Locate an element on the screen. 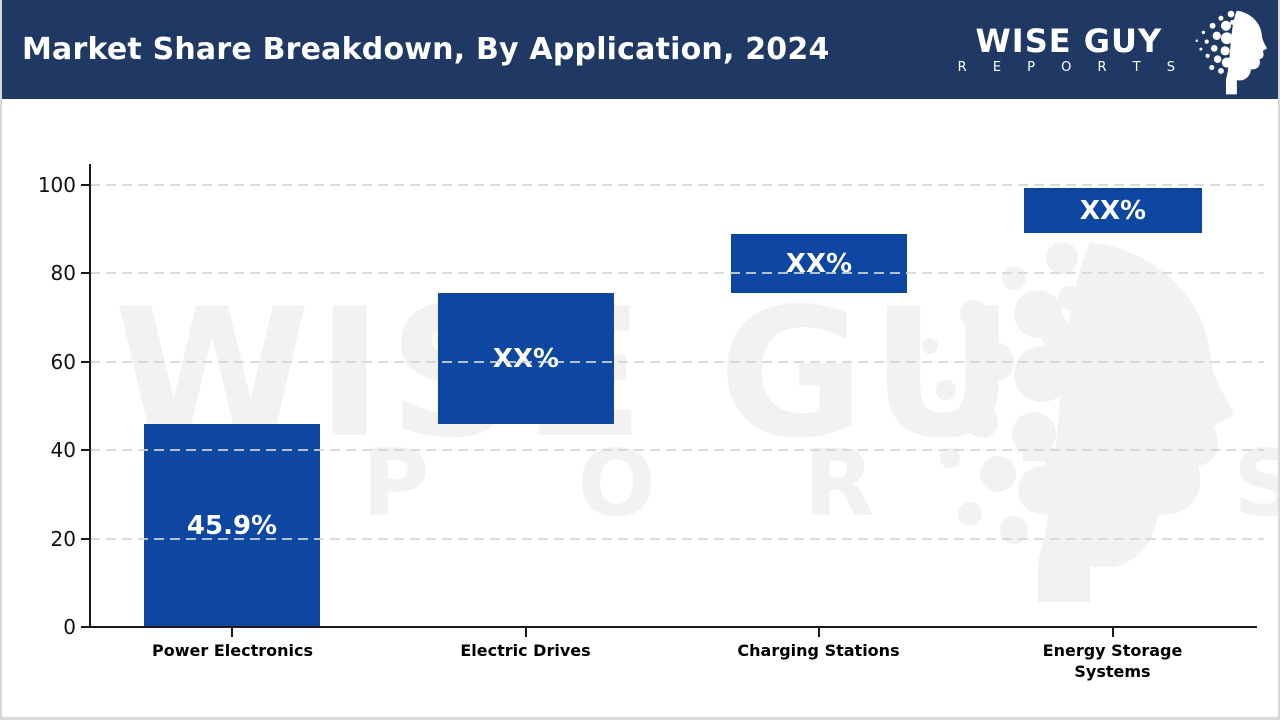  bar-charging-stations: XX% is located at coordinates (819, 263).